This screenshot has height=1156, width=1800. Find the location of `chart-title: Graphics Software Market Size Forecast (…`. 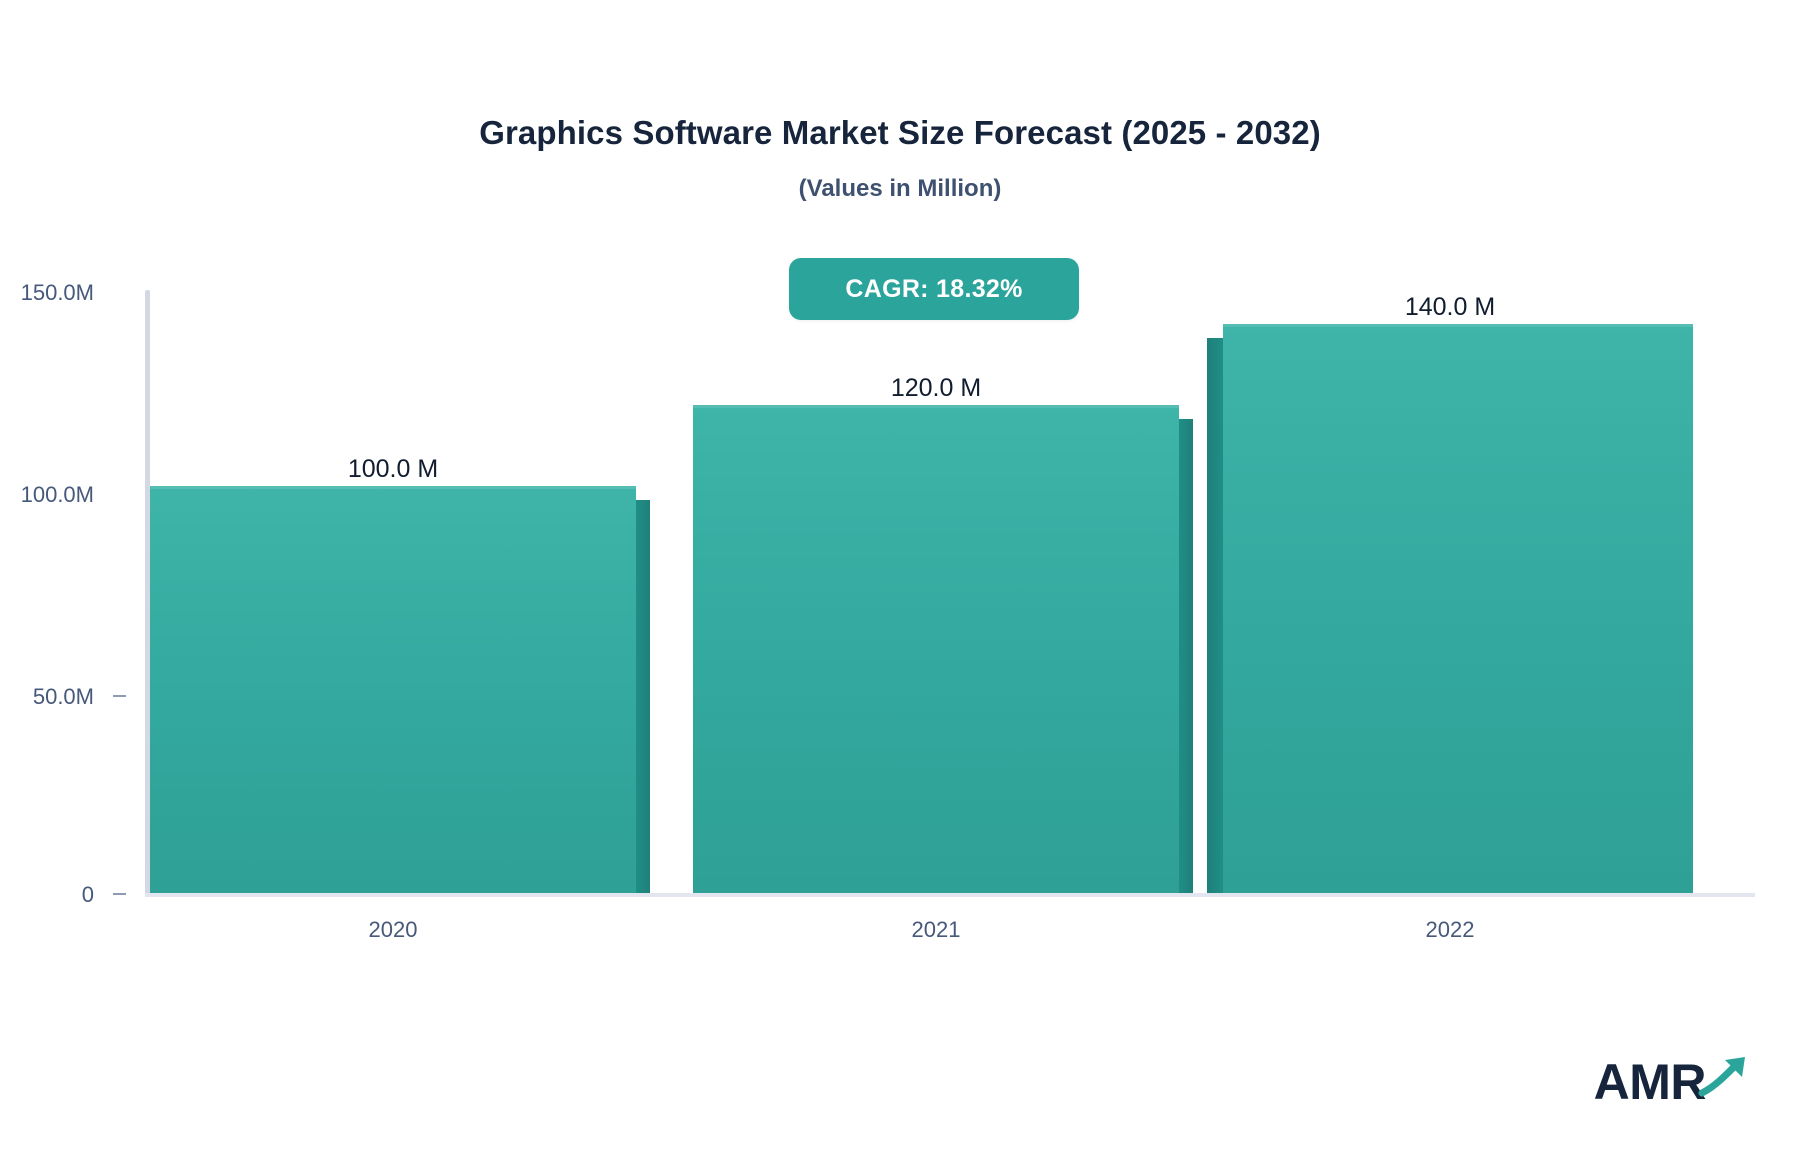

chart-title: Graphics Software Market Size Forecast (… is located at coordinates (900, 132).